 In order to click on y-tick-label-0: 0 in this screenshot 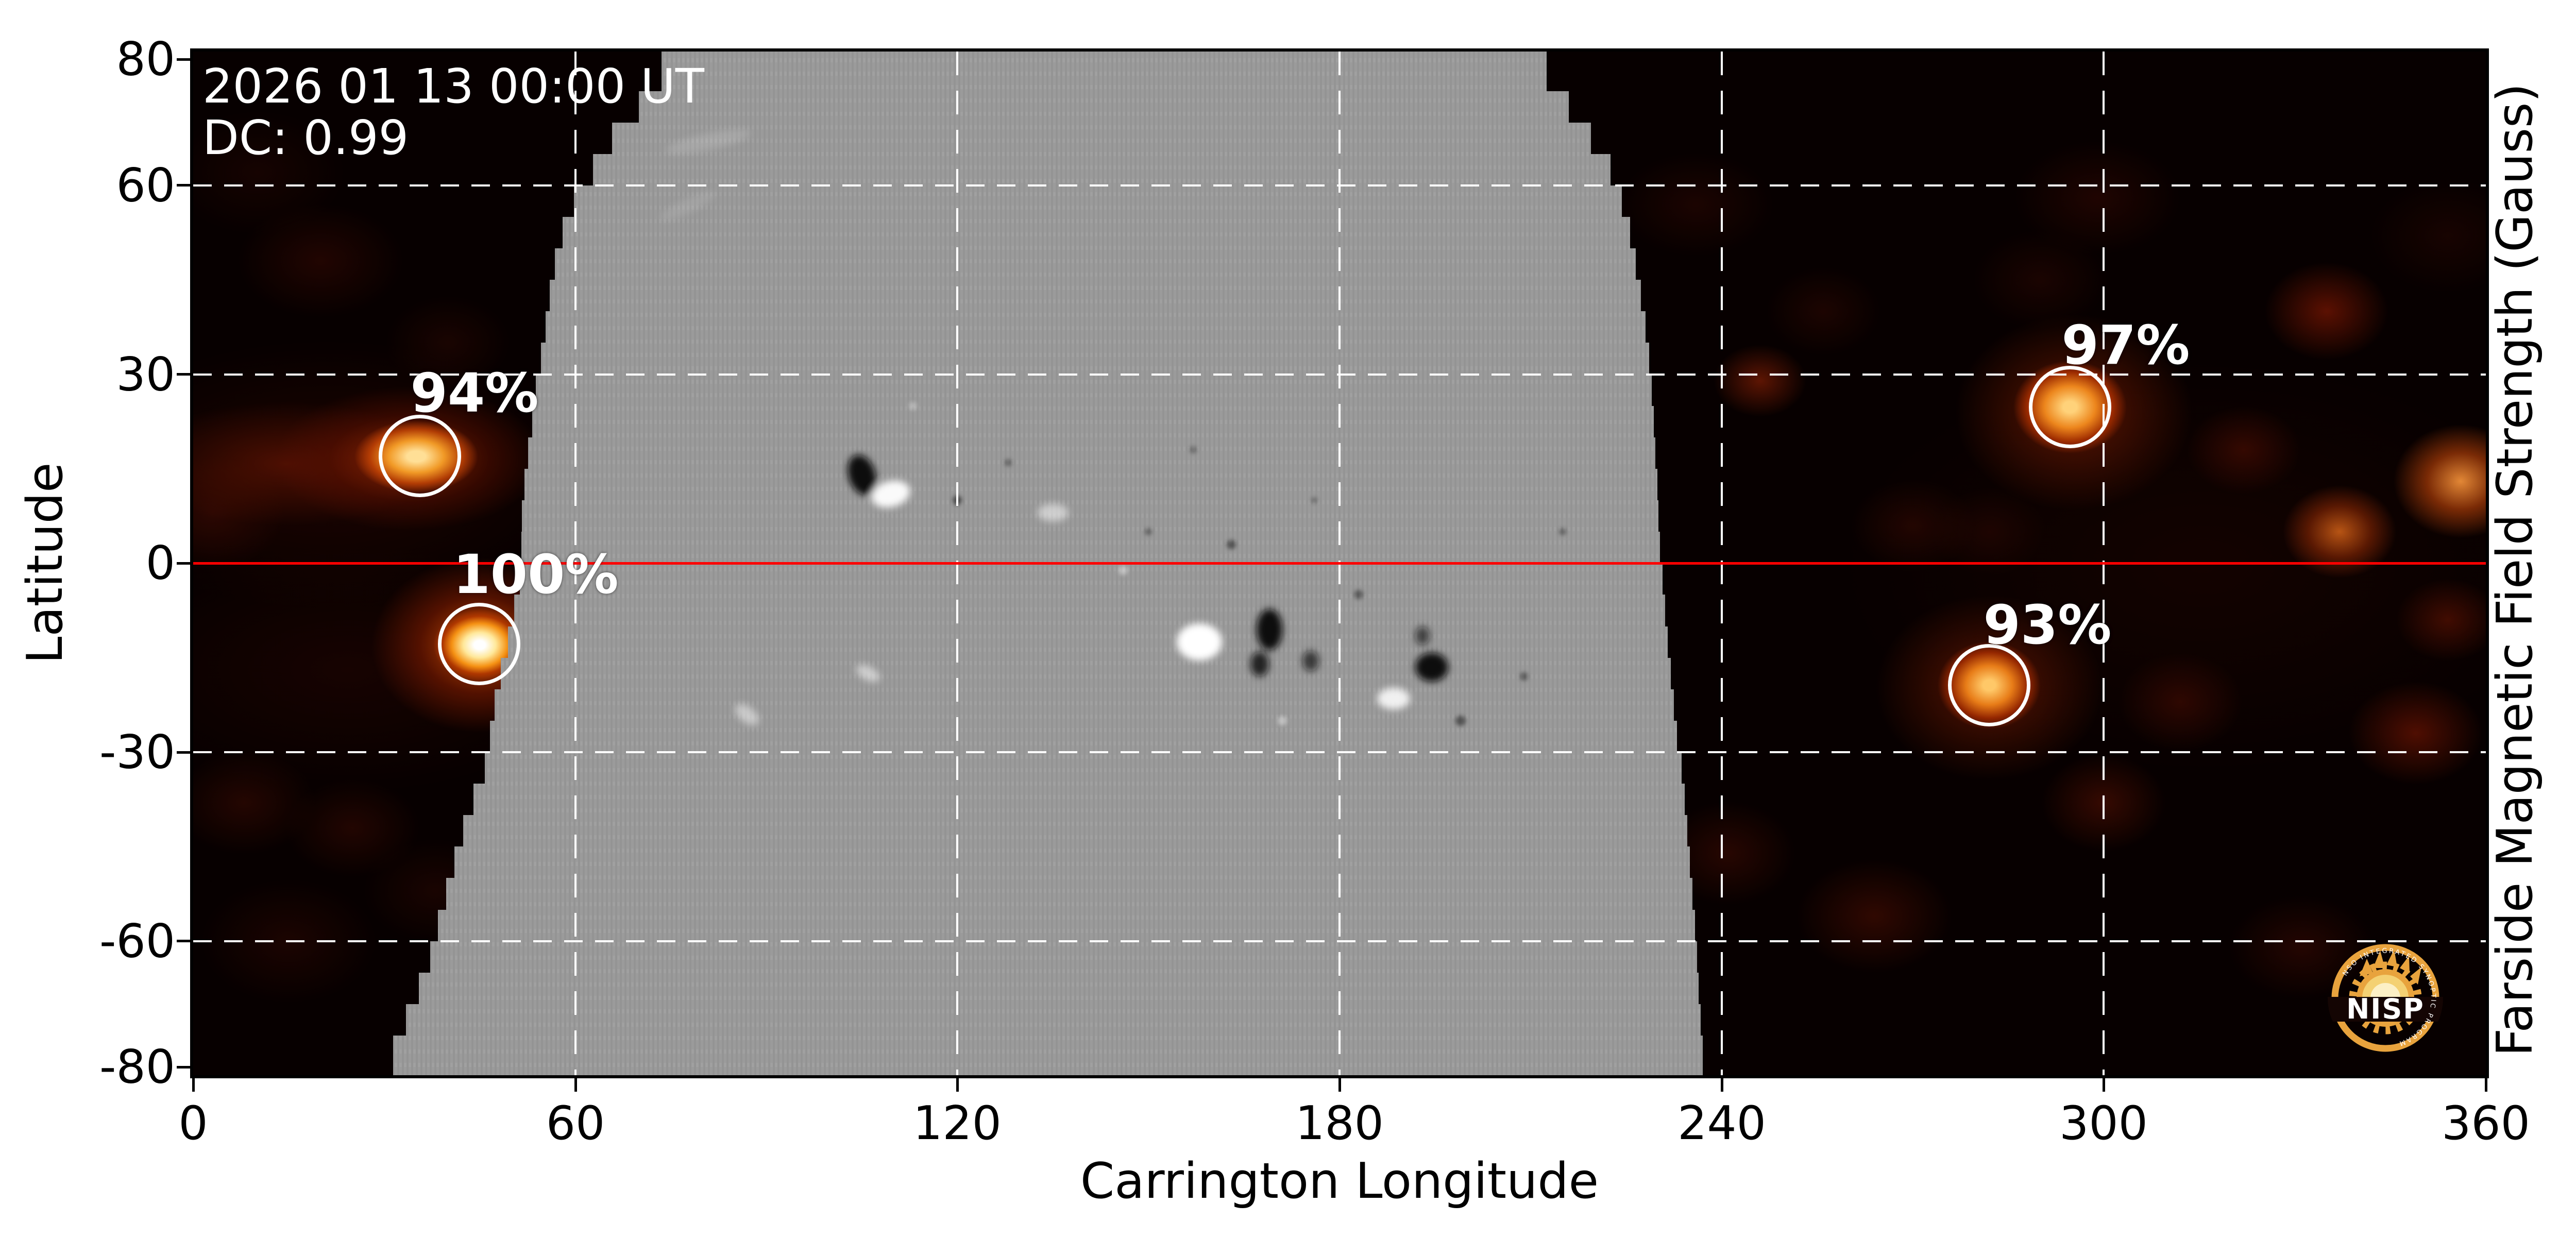, I will do `click(160, 563)`.